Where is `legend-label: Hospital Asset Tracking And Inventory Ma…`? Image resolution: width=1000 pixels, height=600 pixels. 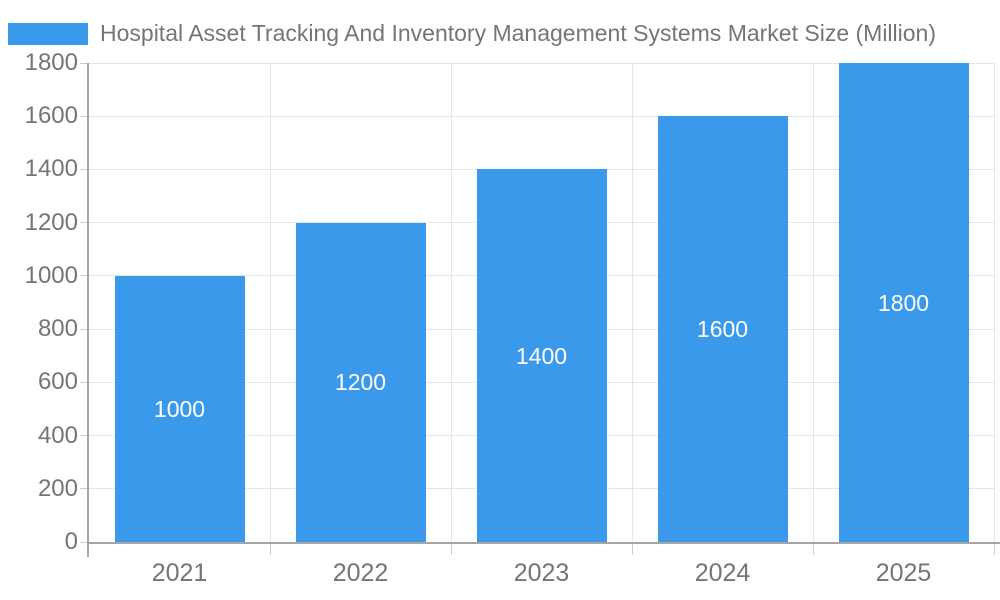 legend-label: Hospital Asset Tracking And Inventory Ma… is located at coordinates (518, 33).